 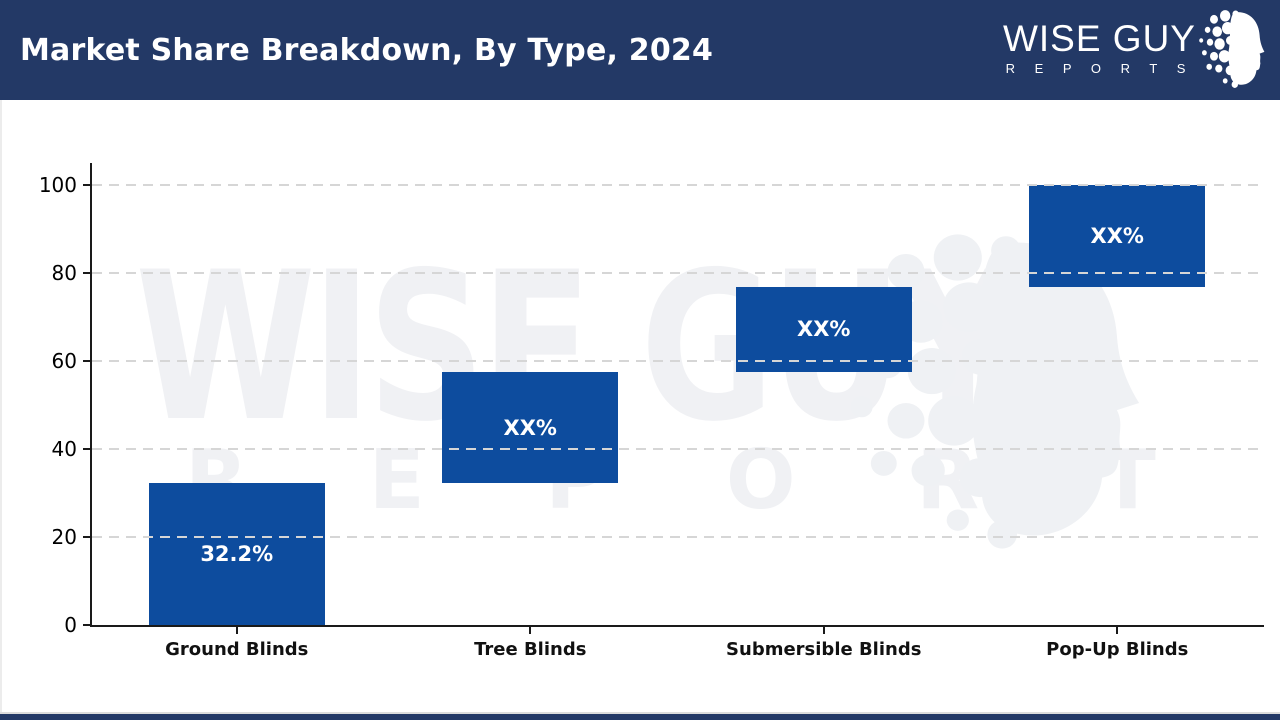 I want to click on y-tick-label-40: 40, so click(x=64, y=449).